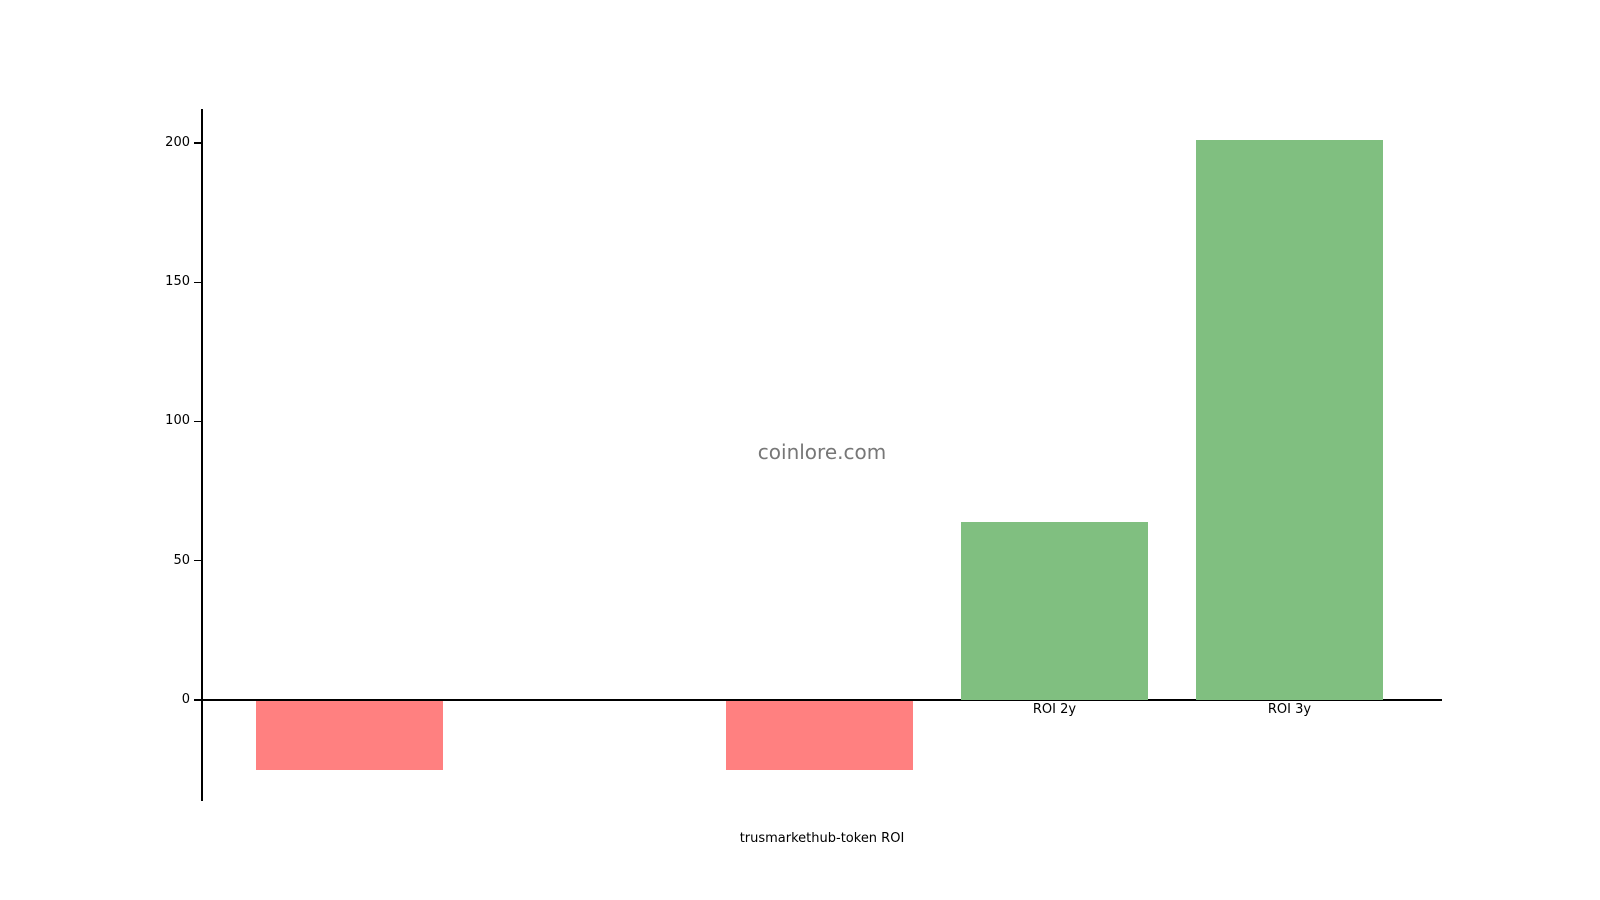 Image resolution: width=1600 pixels, height=900 pixels. Describe the element at coordinates (177, 421) in the screenshot. I see `y-tick-label: 100` at that location.